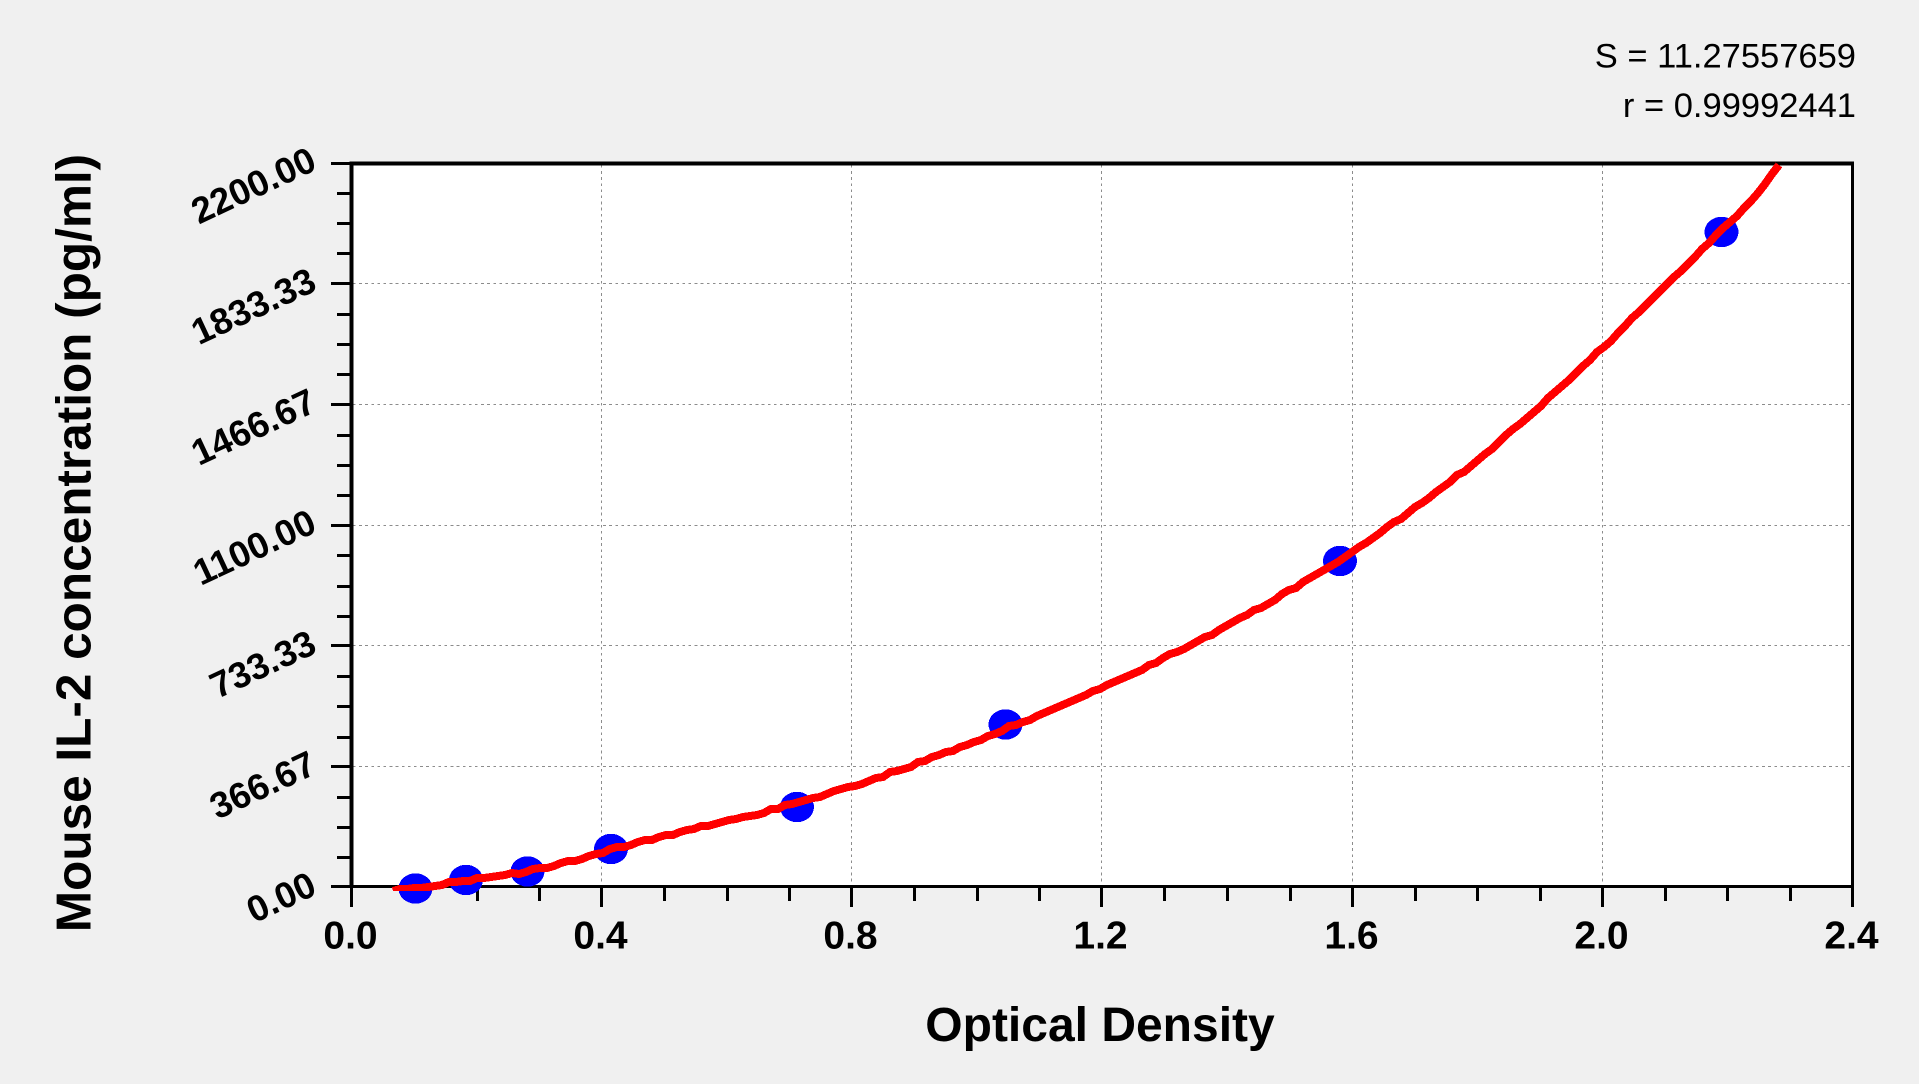 The width and height of the screenshot is (1919, 1084). Describe the element at coordinates (850, 936) in the screenshot. I see `svg-text: 0.8` at that location.